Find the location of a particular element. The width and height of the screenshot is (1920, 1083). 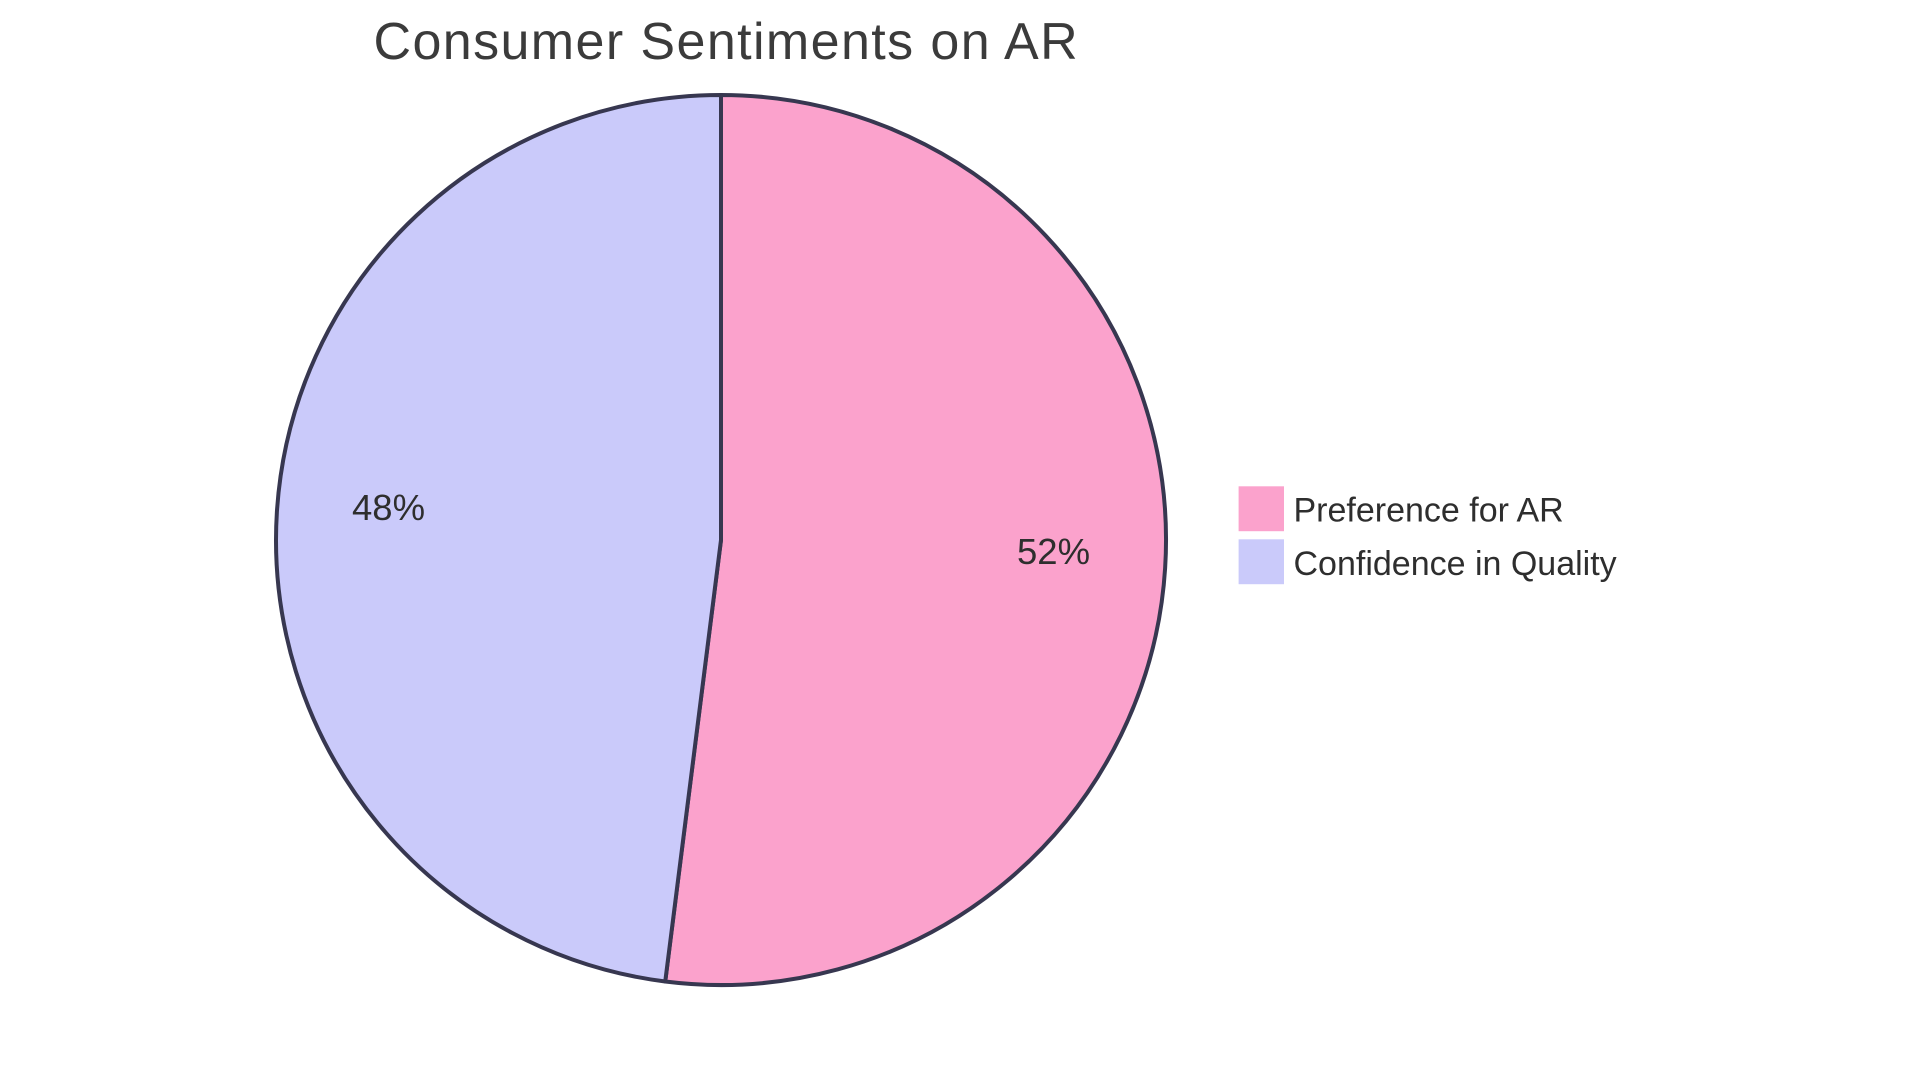

svg-text: 48% is located at coordinates (388, 507).